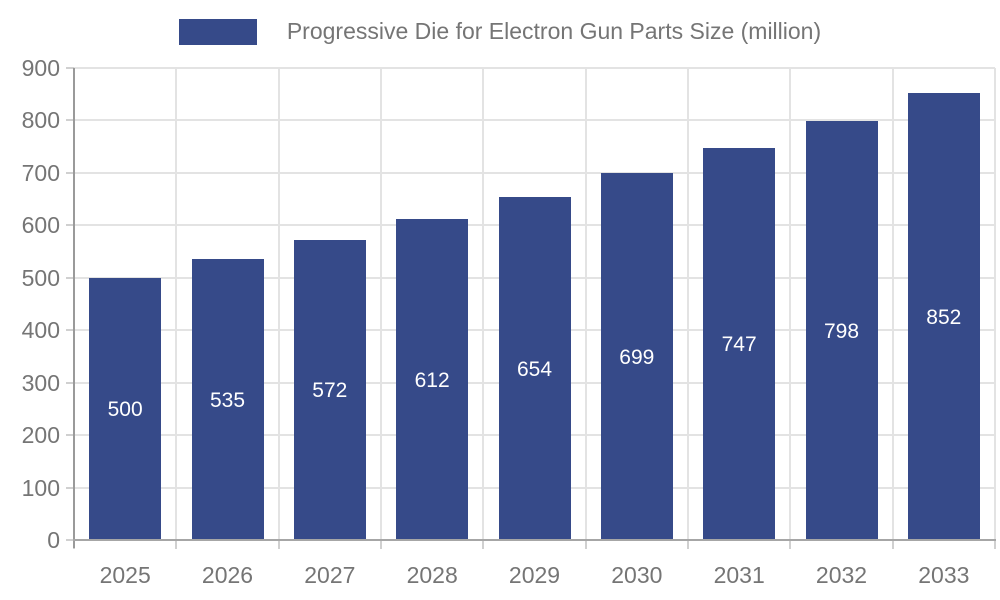 This screenshot has height=600, width=1000. I want to click on bar-value-label: 852, so click(944, 317).